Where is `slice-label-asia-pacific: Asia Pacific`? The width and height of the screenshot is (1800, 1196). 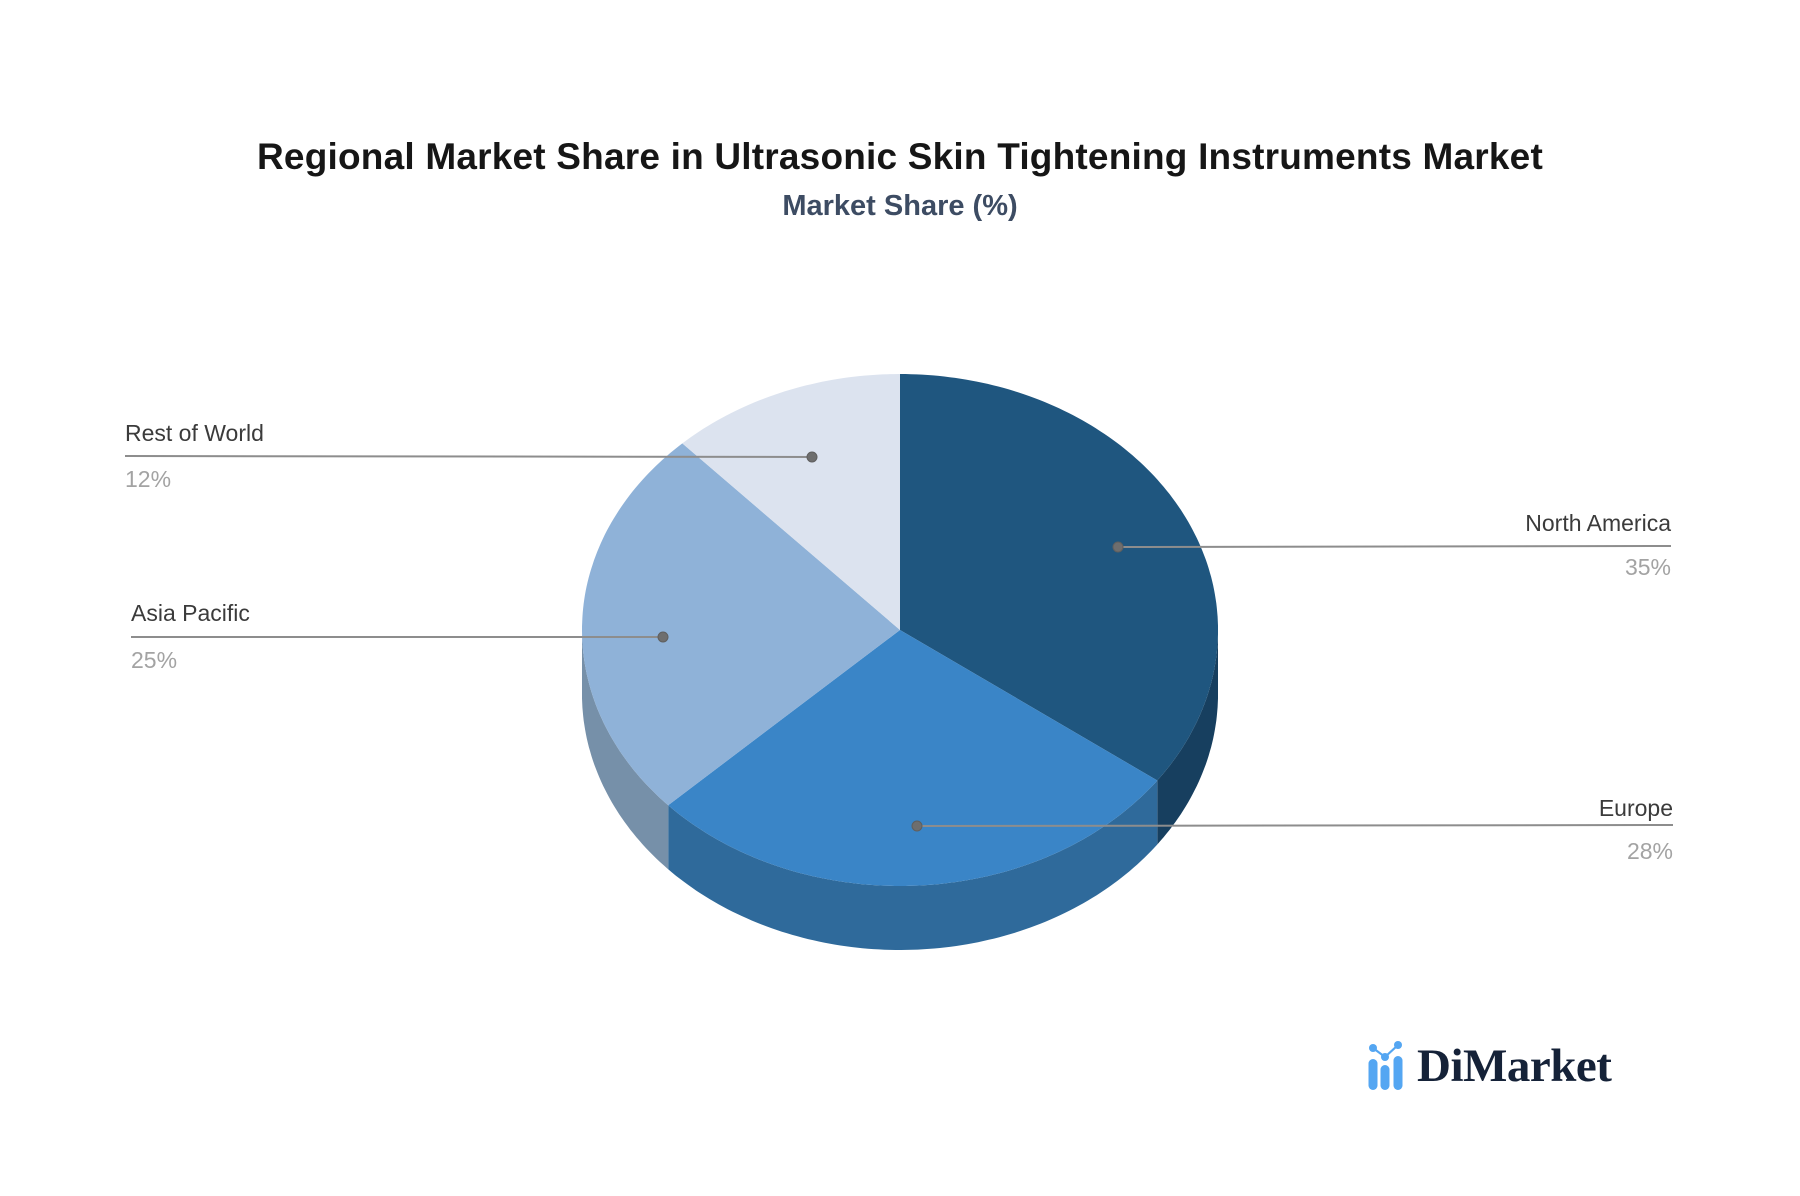
slice-label-asia-pacific: Asia Pacific is located at coordinates (190, 613).